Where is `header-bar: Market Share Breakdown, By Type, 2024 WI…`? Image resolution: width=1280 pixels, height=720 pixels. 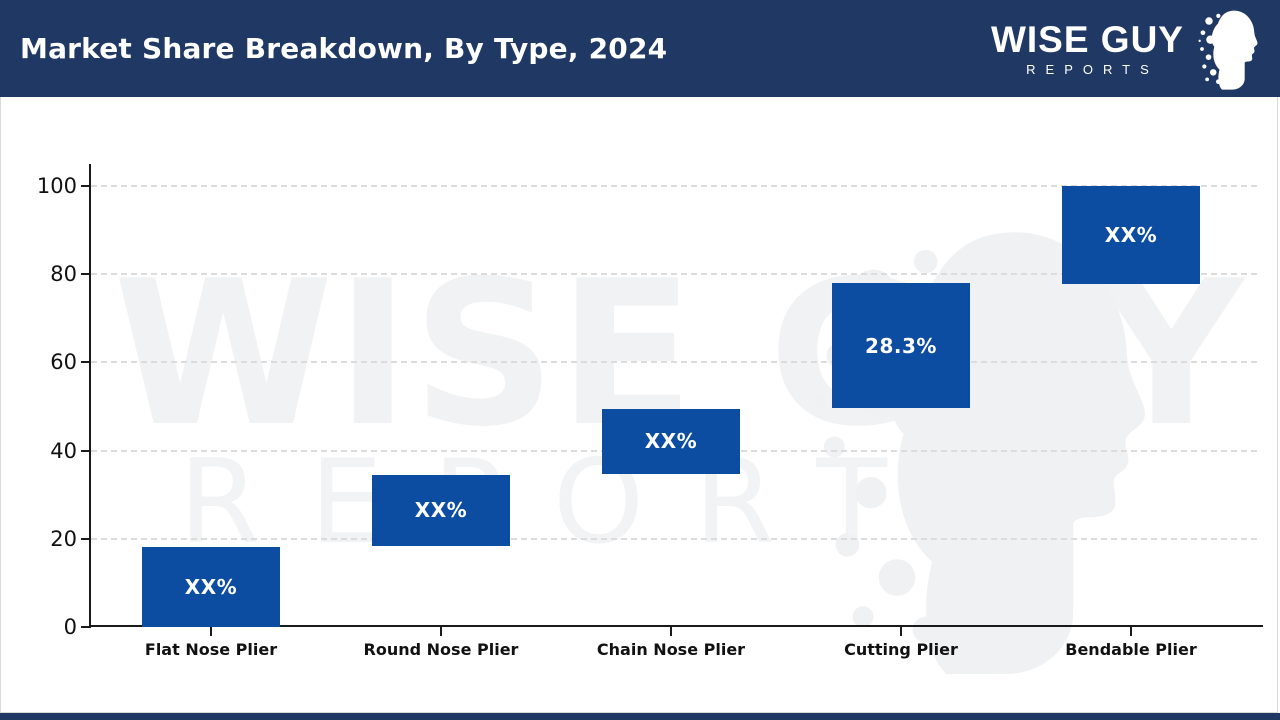
header-bar: Market Share Breakdown, By Type, 2024 WI… is located at coordinates (640, 48).